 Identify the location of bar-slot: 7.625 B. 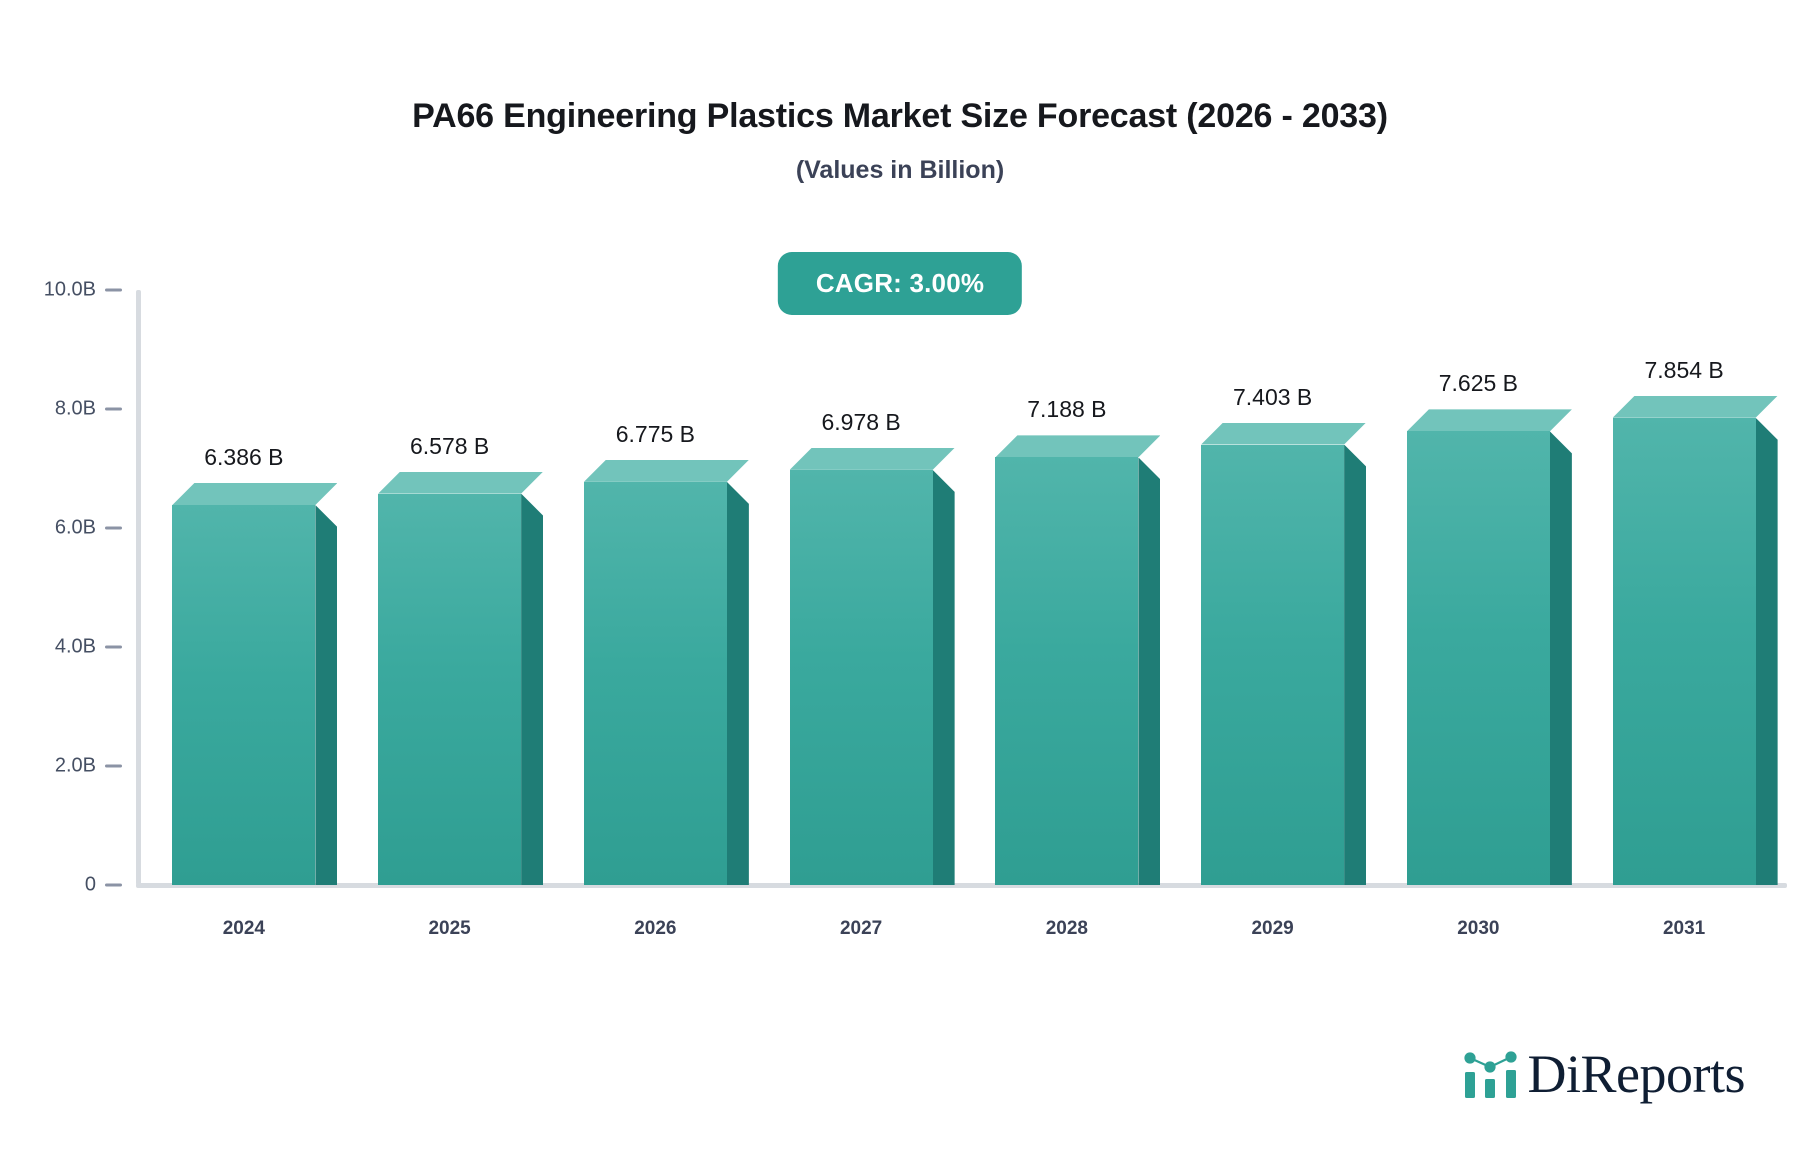
(1489, 587).